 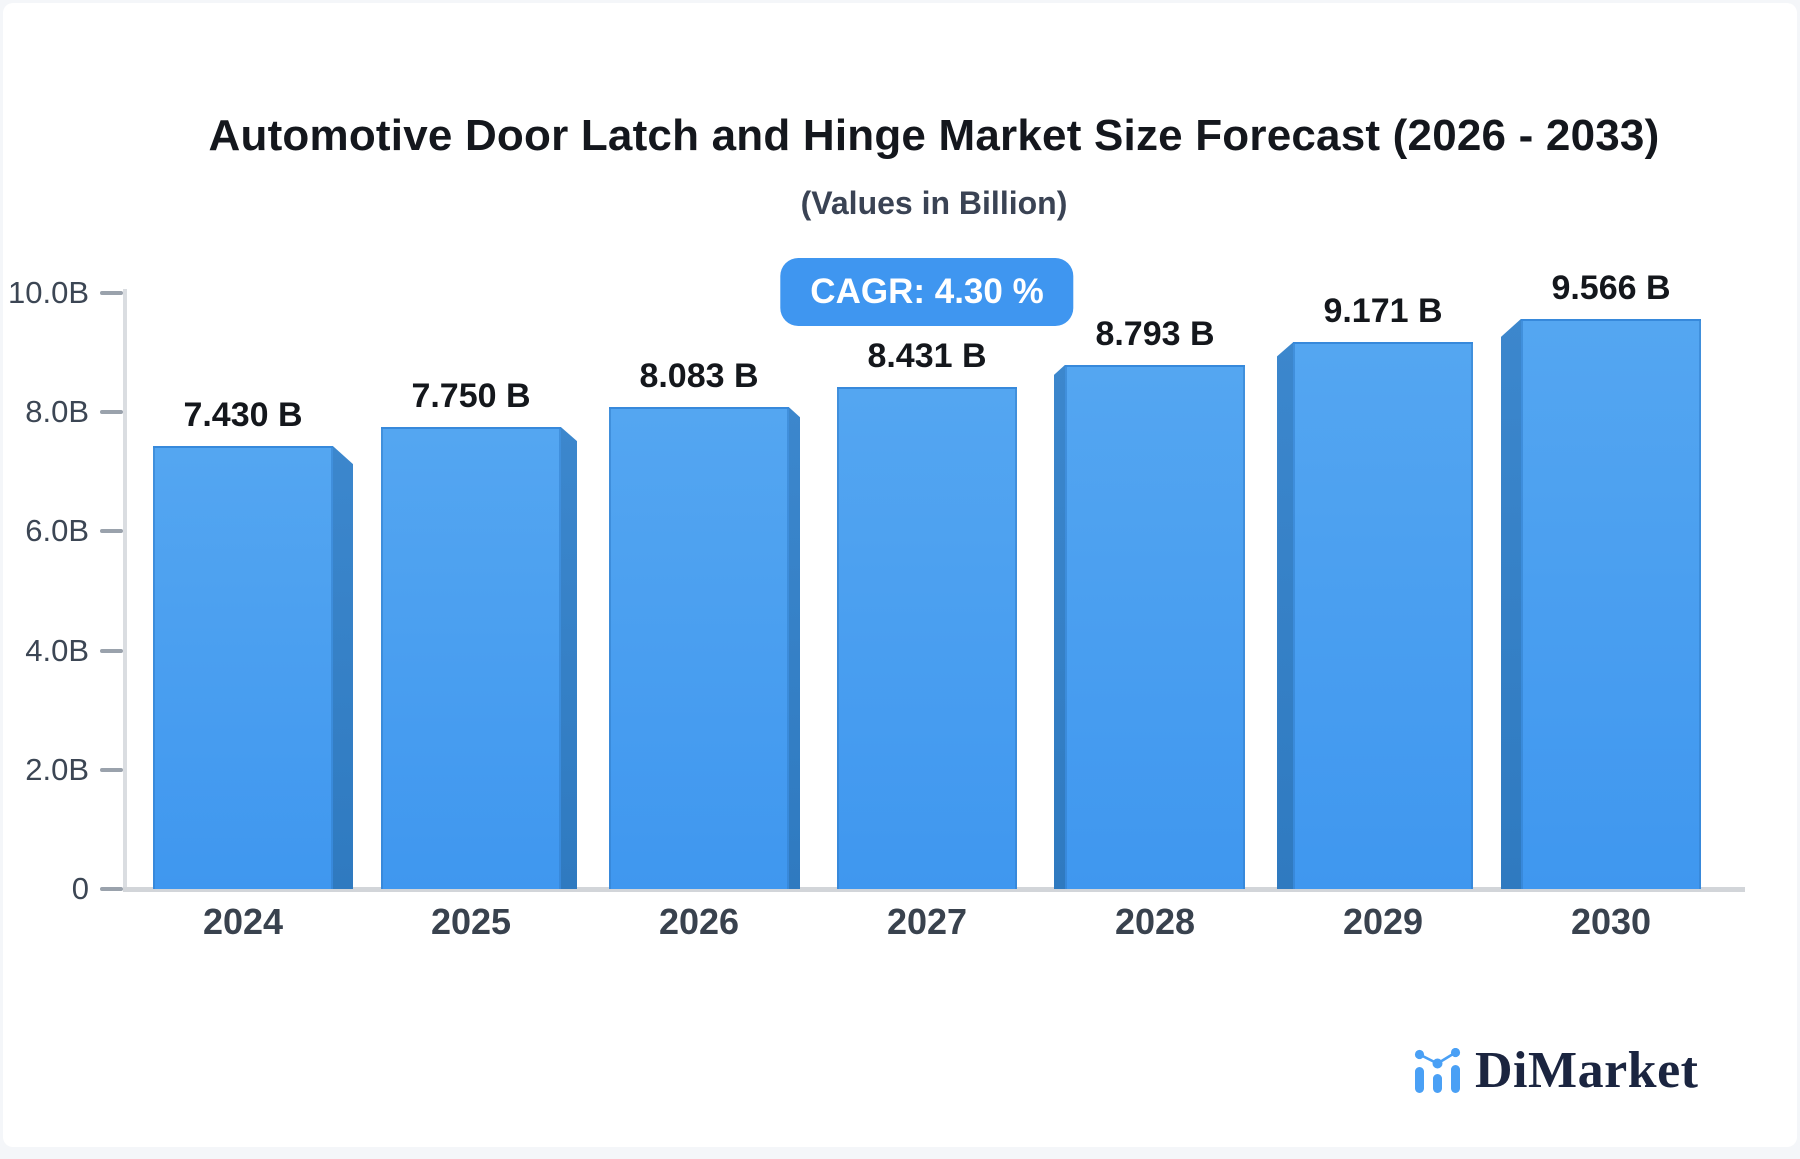 I want to click on bar-side-2025, so click(x=569, y=658).